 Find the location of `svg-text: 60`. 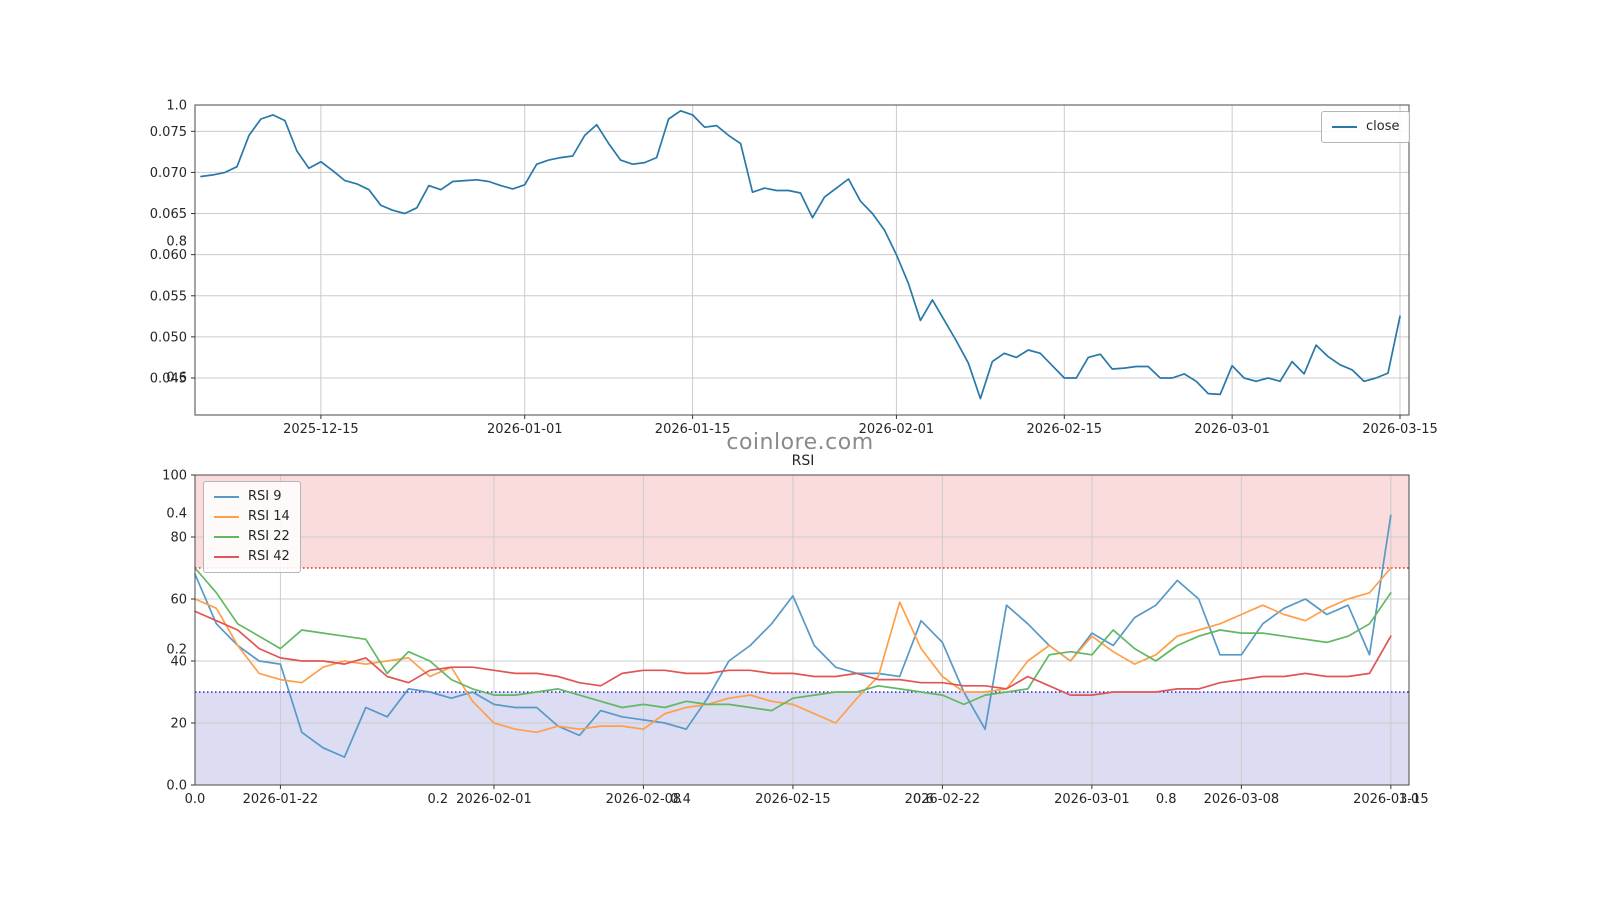

svg-text: 60 is located at coordinates (178, 600).